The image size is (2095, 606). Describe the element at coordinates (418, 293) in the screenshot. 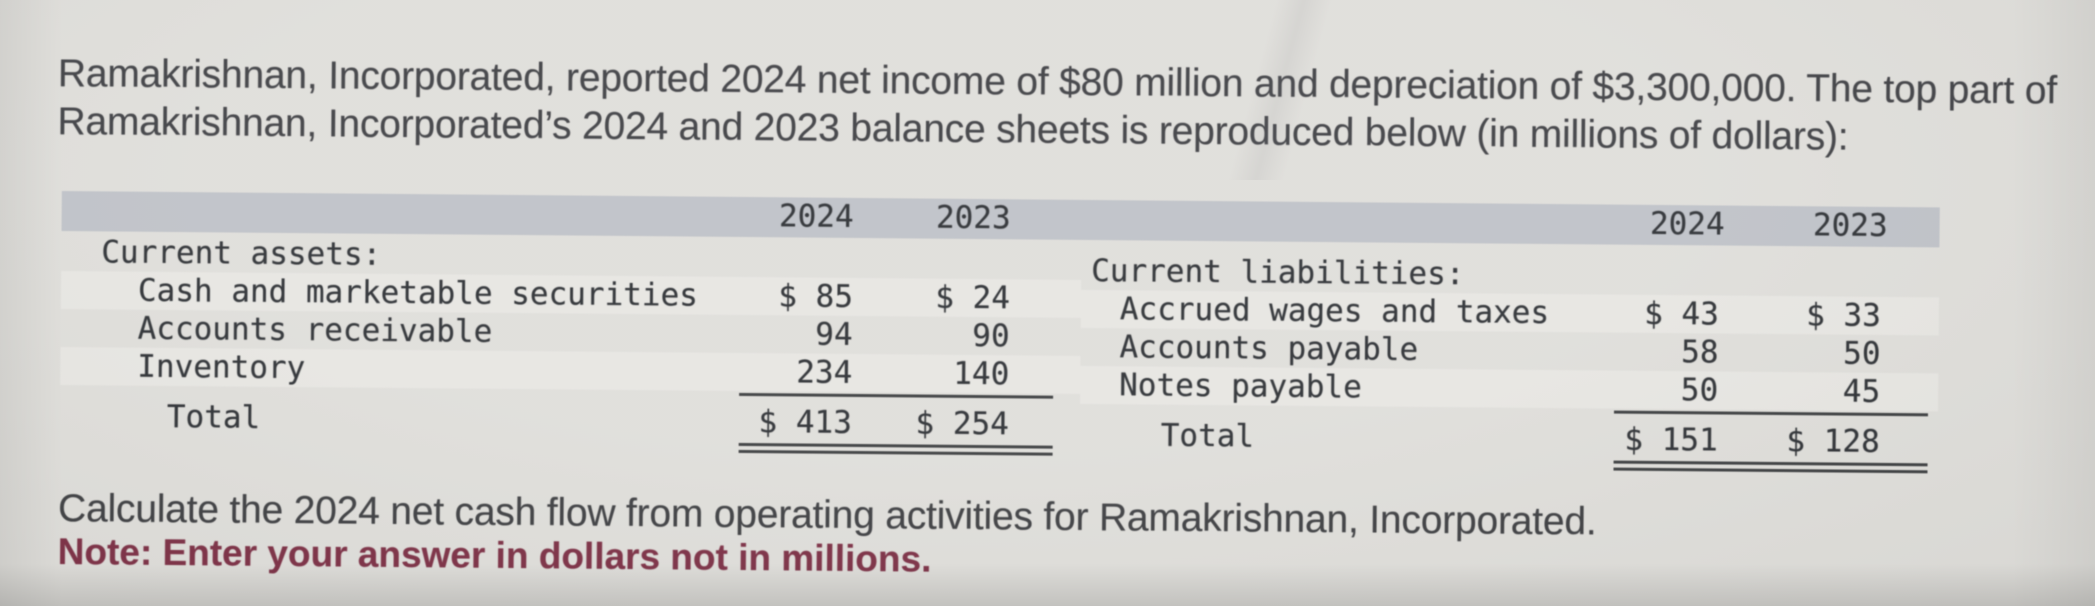

I see `row-label: Cash and marketable securities` at that location.